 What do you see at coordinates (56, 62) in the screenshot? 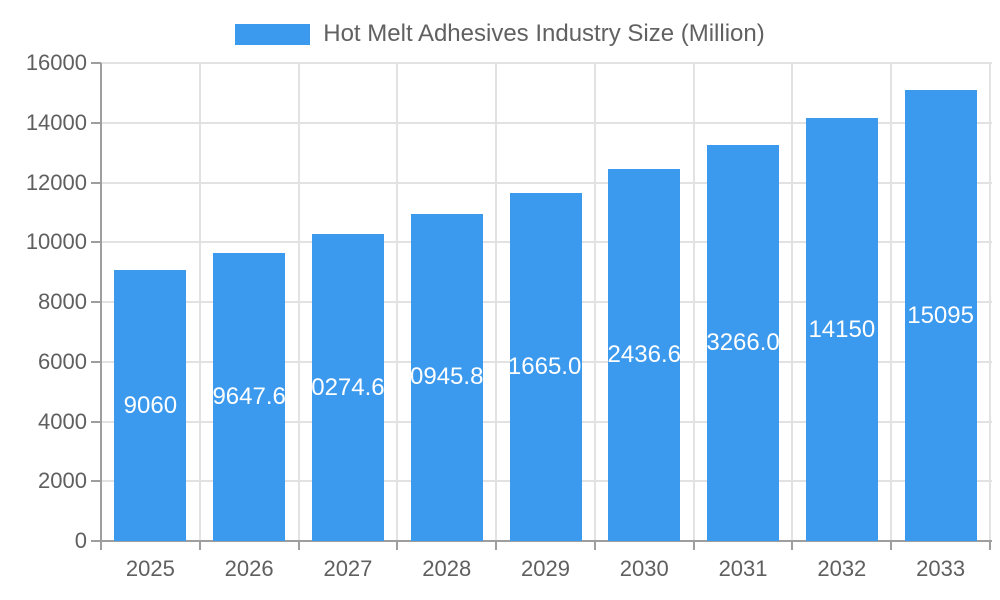
I see `y-tick-label: 16000` at bounding box center [56, 62].